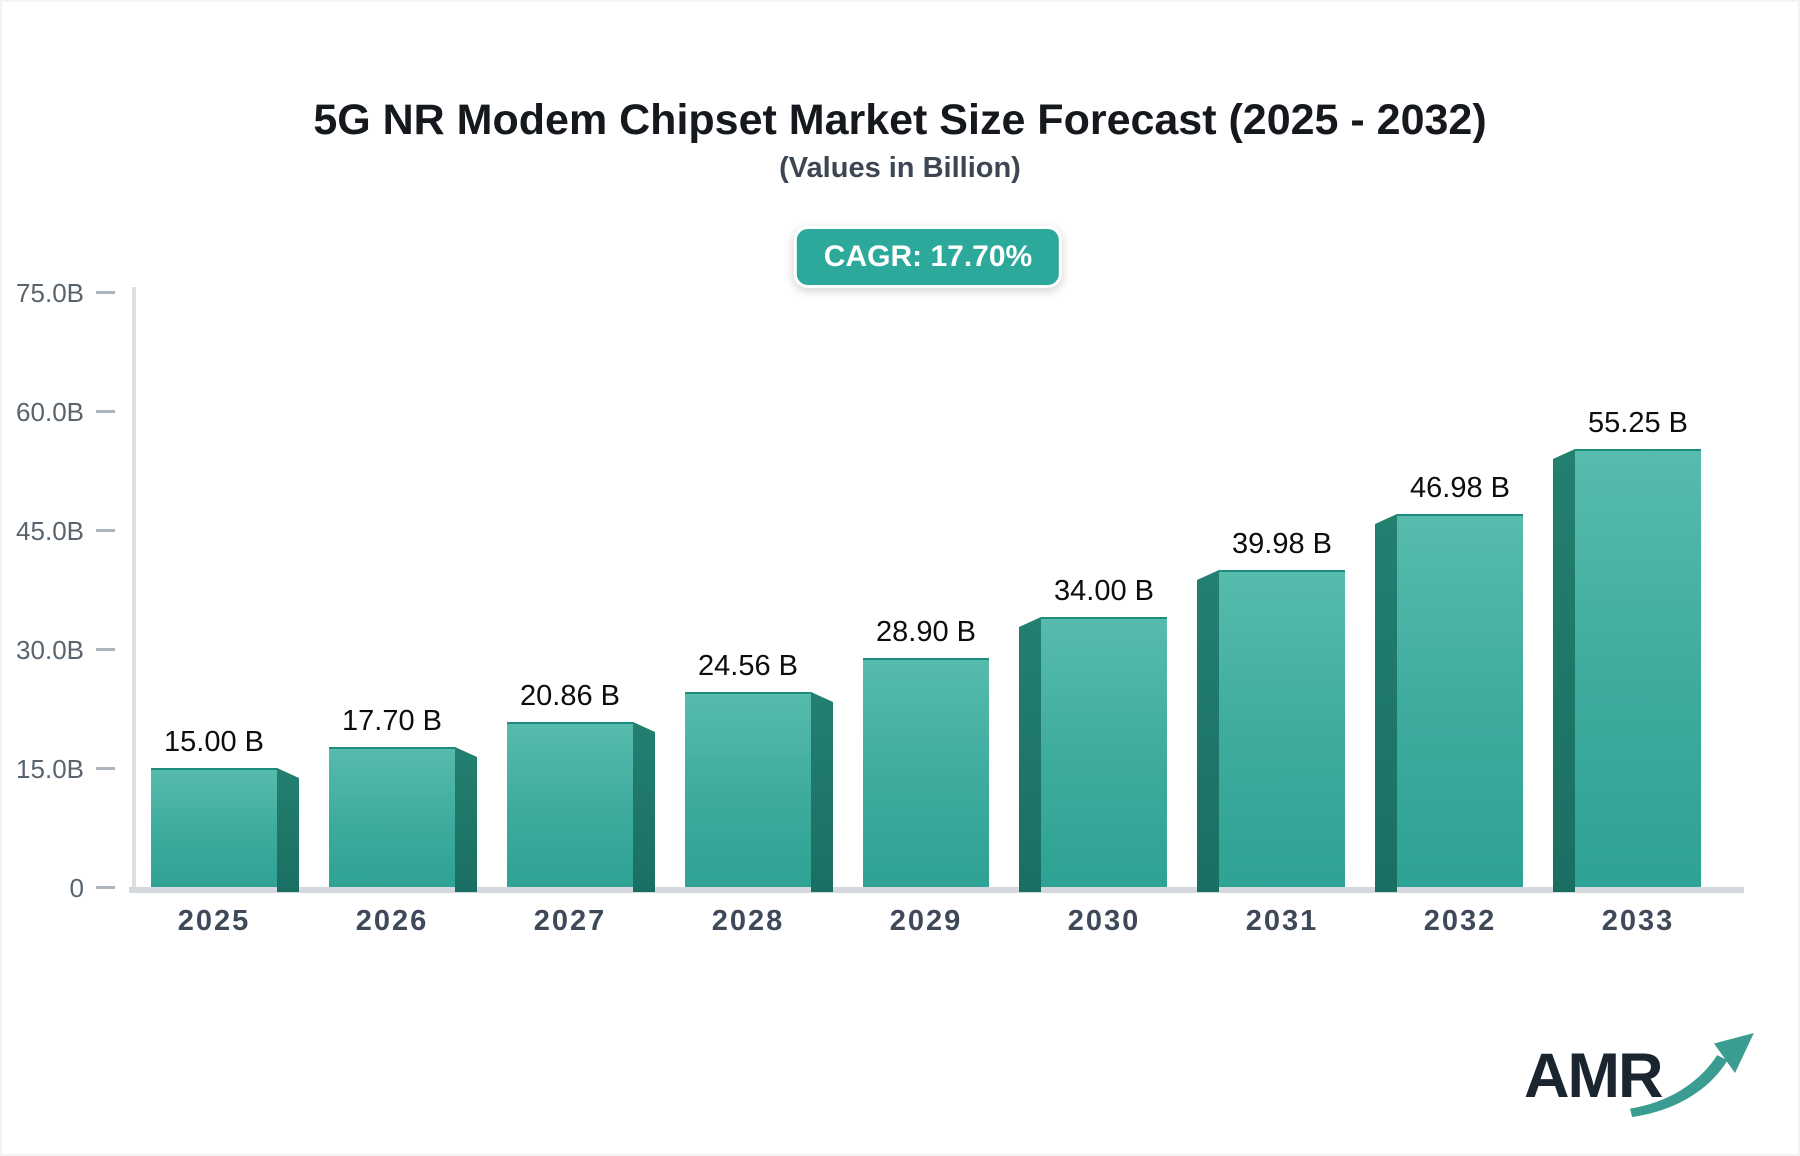 The height and width of the screenshot is (1156, 1800). I want to click on y-axis-tick-label-30.0B: 30.0B, so click(50, 650).